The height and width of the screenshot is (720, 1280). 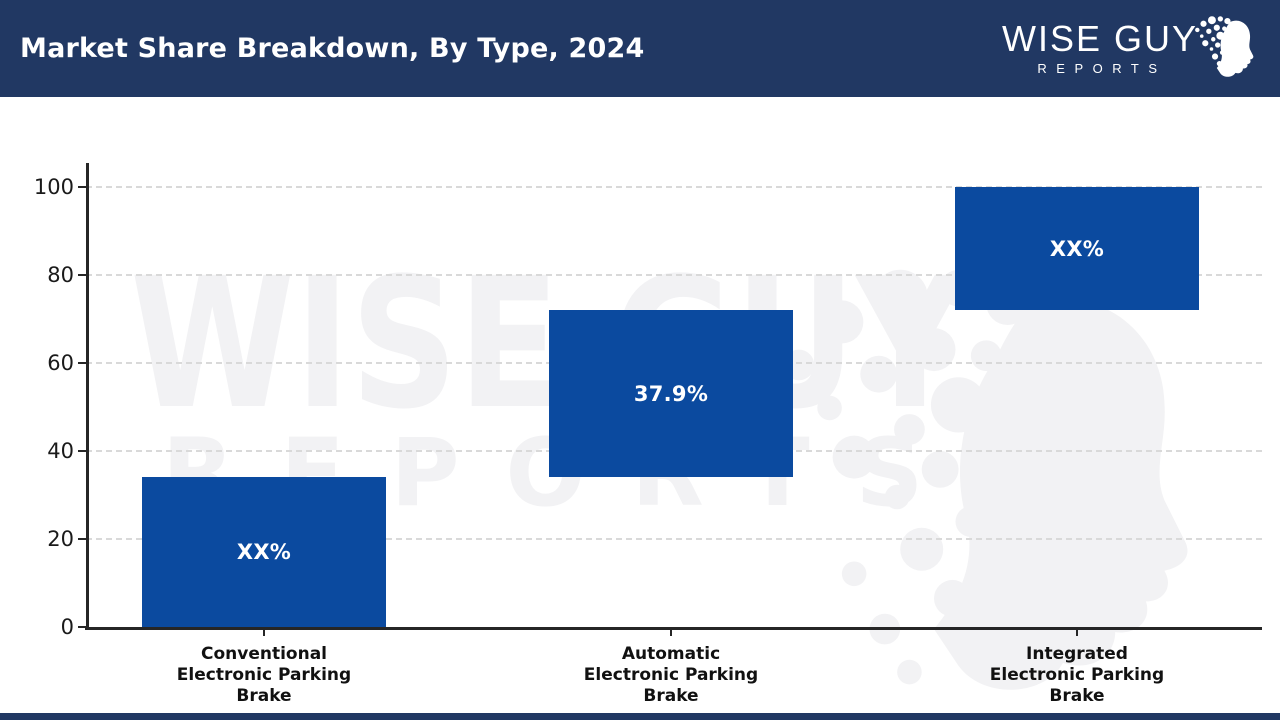 What do you see at coordinates (53, 187) in the screenshot?
I see `y-axis-tick-label: 100` at bounding box center [53, 187].